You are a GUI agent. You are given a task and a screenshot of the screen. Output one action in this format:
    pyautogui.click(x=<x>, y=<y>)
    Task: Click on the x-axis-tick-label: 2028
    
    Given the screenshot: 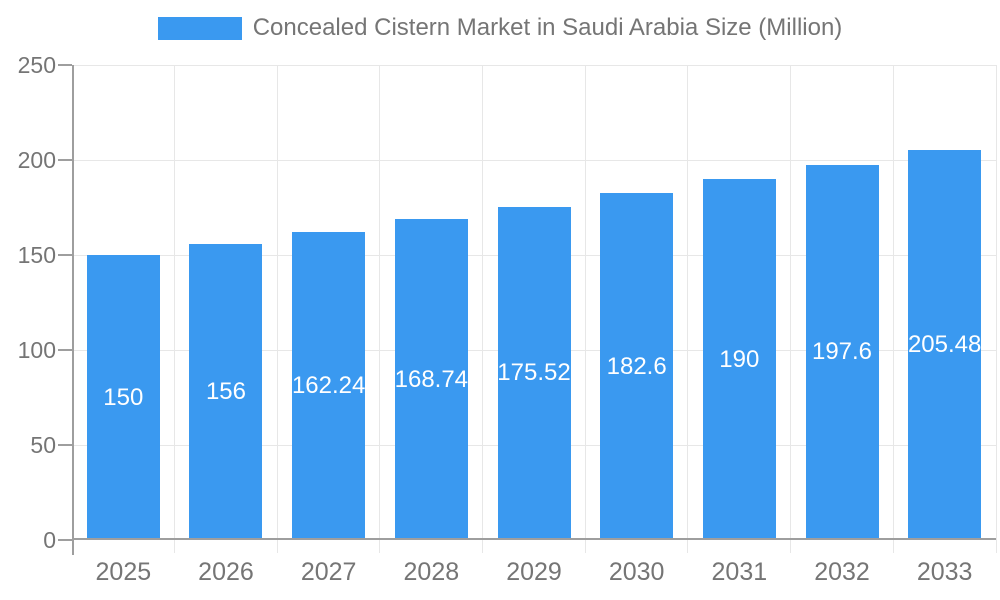 What is the action you would take?
    pyautogui.click(x=431, y=572)
    